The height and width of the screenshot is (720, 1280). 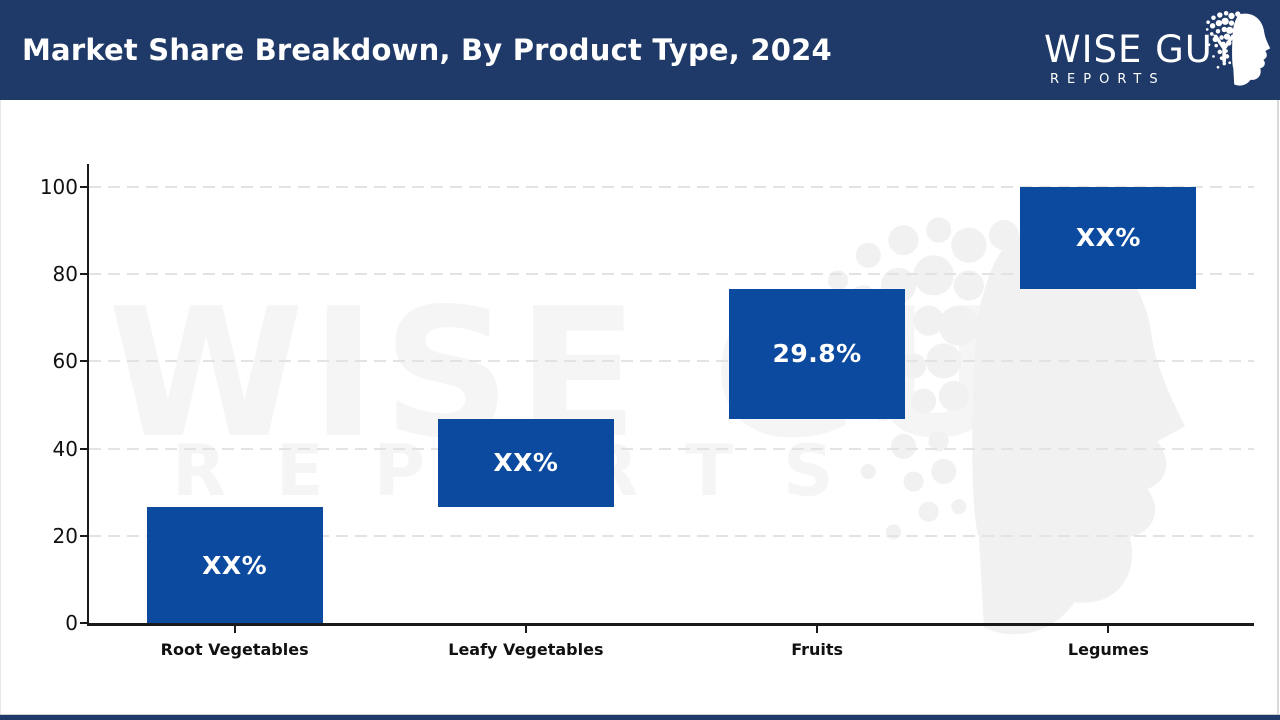 I want to click on left-edge-border, so click(x=0, y=407).